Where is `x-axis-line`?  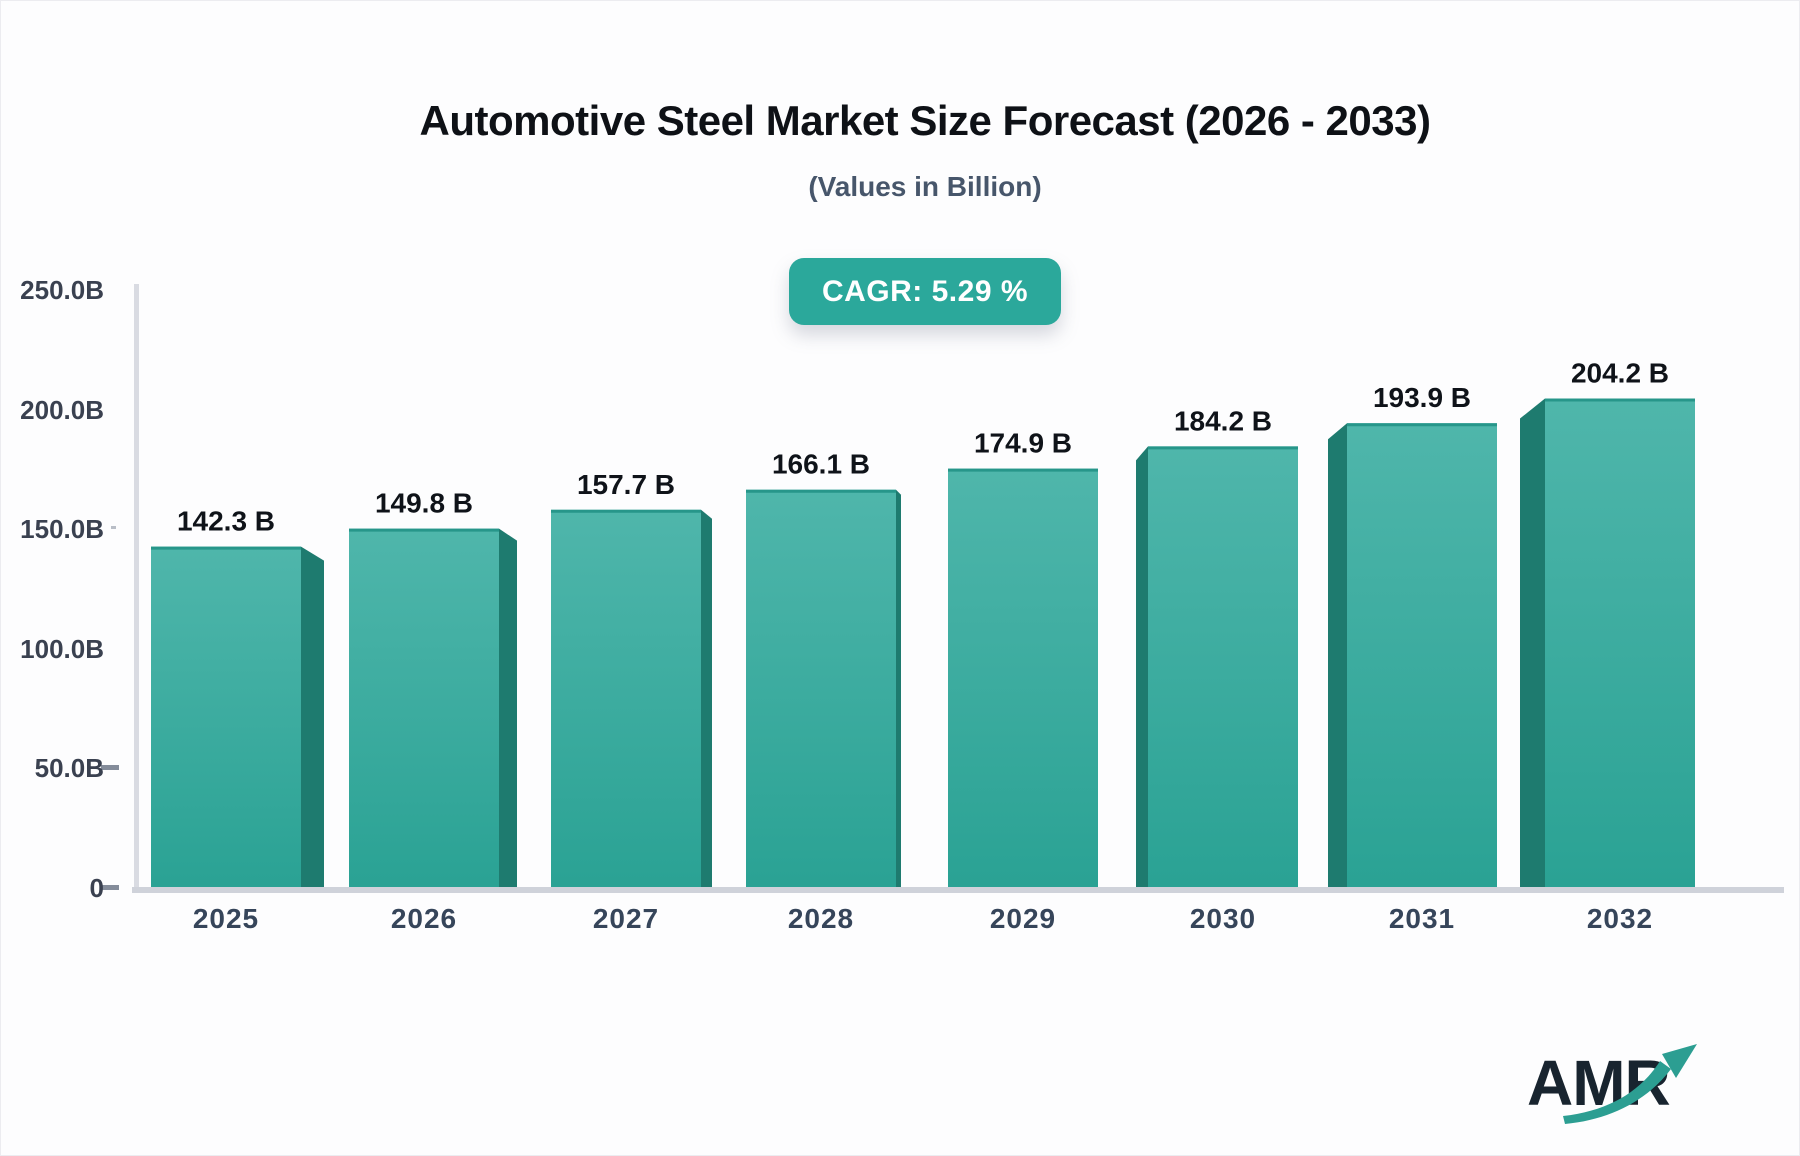
x-axis-line is located at coordinates (958, 890).